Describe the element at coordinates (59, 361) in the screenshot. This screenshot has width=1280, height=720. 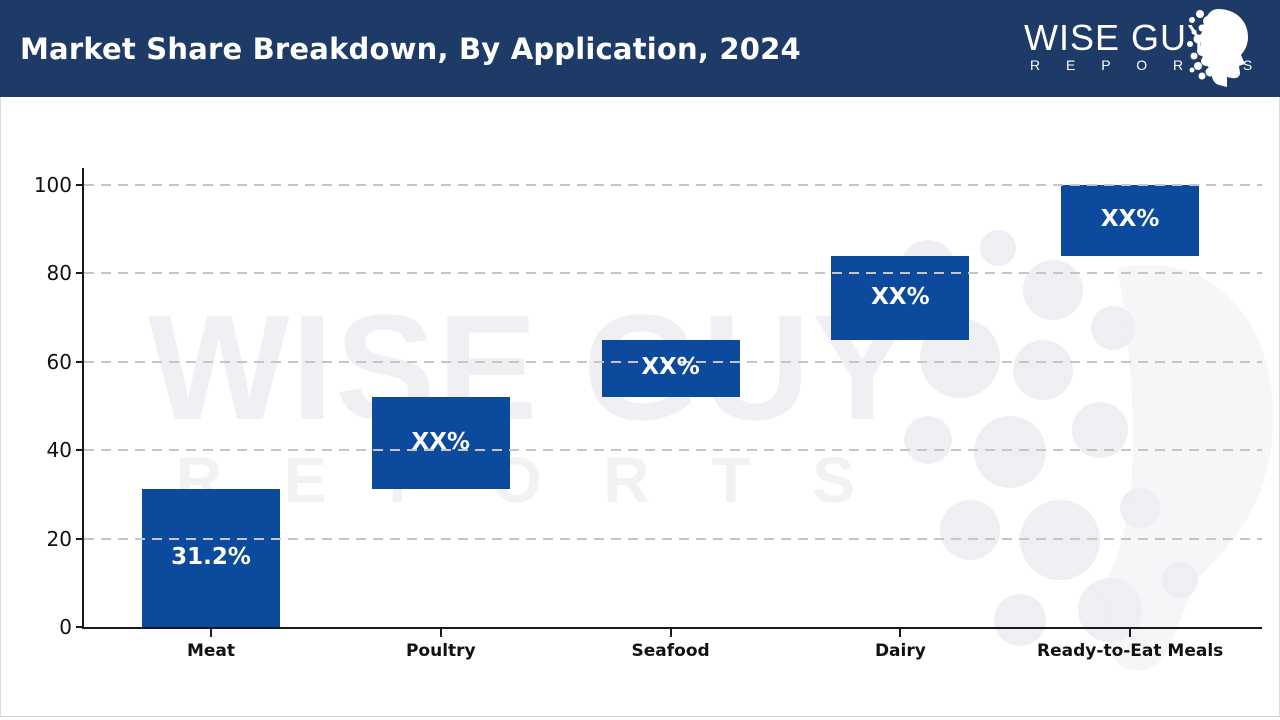
I see `y-tick-label: 60` at that location.